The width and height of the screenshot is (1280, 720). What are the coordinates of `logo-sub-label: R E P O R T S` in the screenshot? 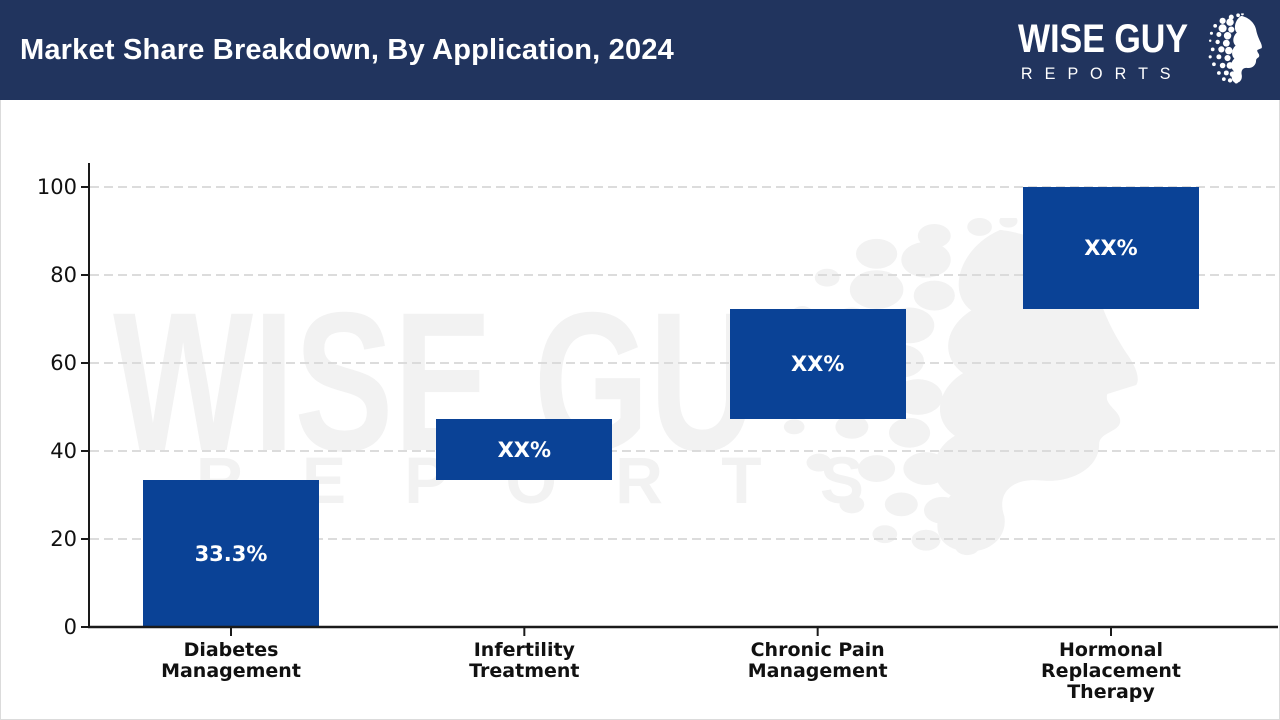 It's located at (1097, 73).